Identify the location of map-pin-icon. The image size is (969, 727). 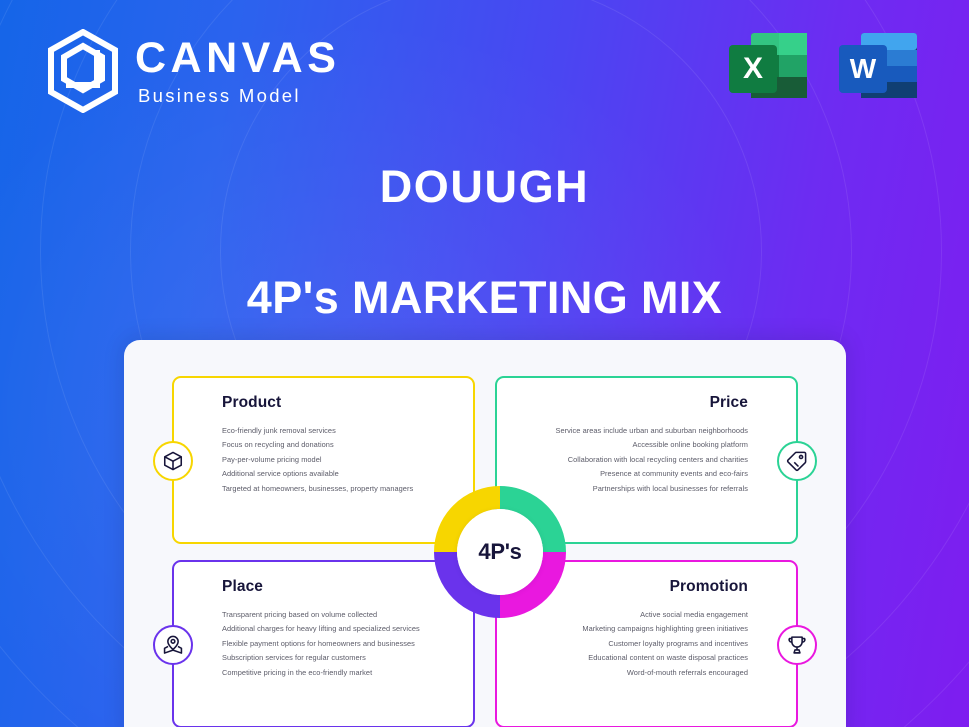
(173, 645).